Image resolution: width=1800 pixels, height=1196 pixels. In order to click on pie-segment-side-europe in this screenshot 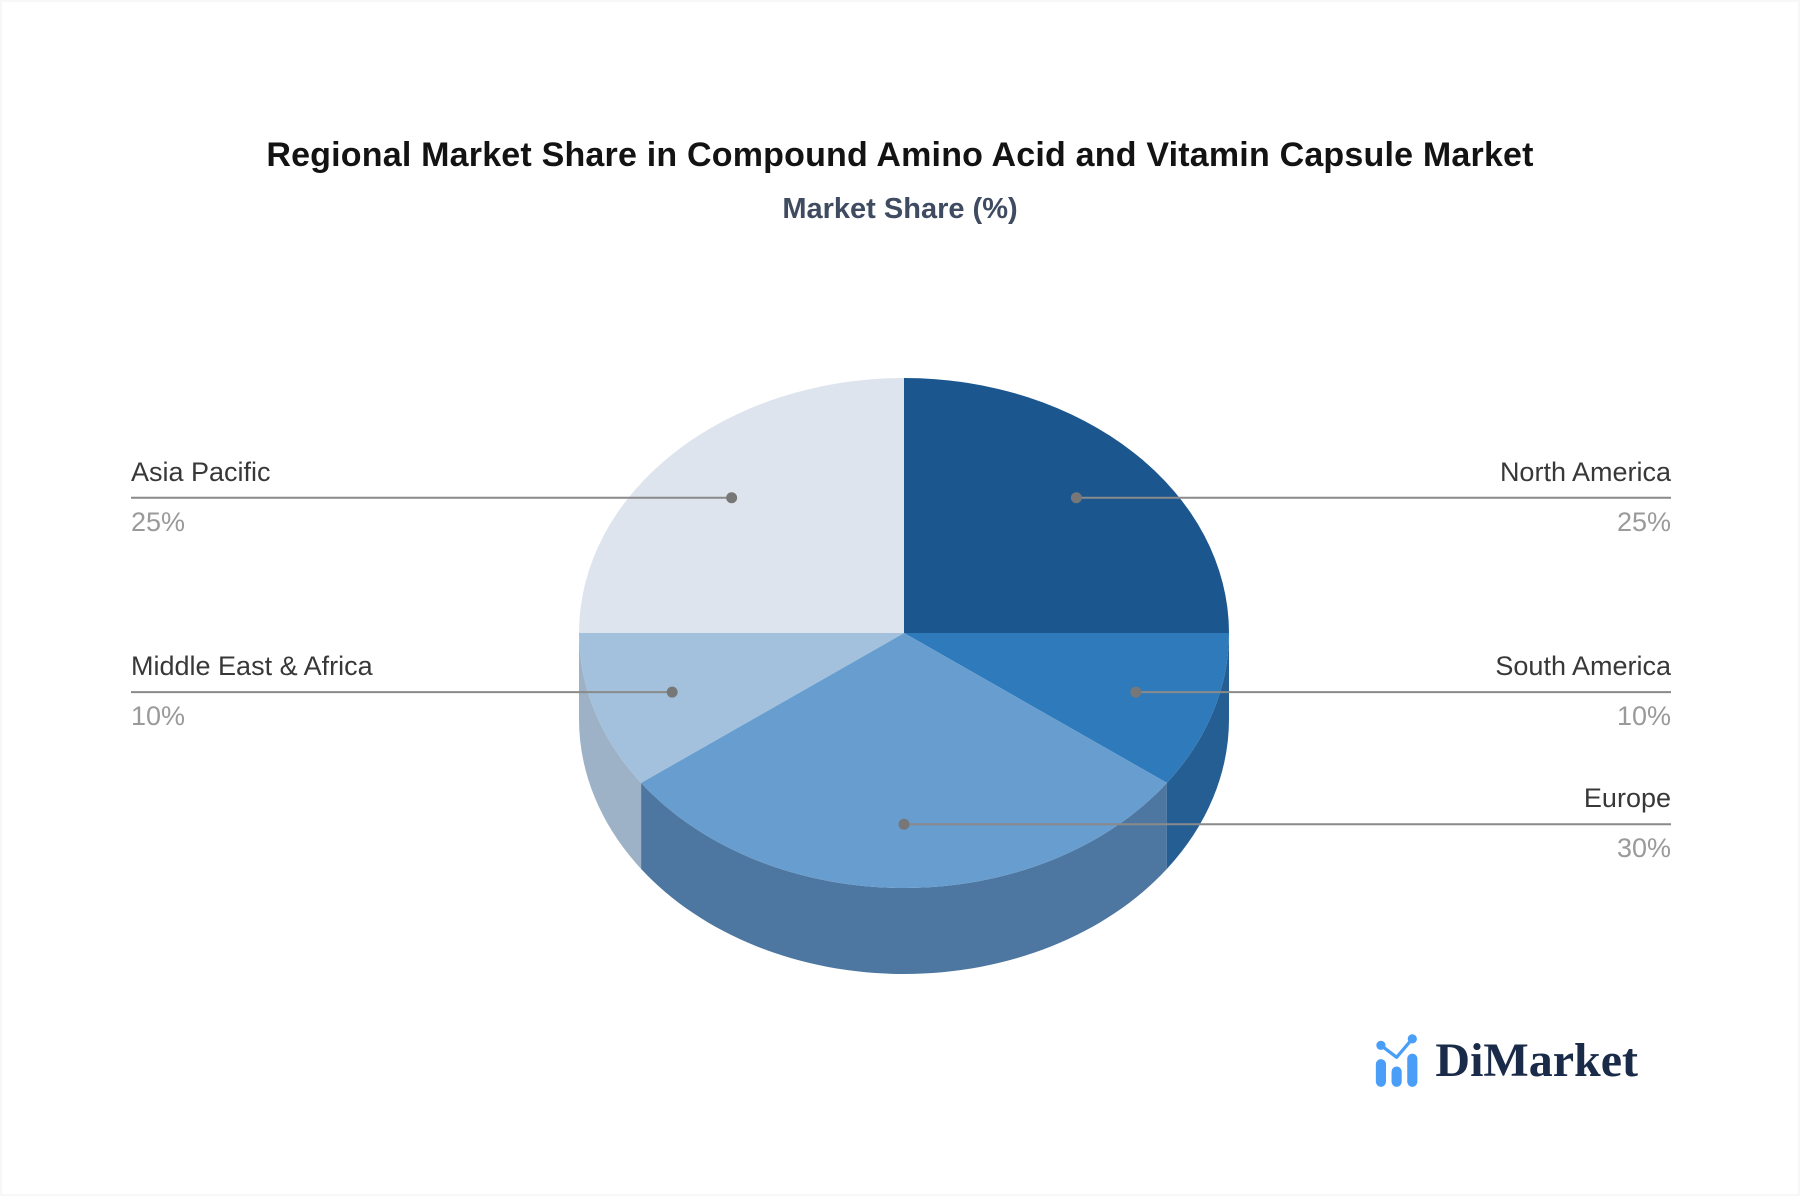, I will do `click(904, 878)`.